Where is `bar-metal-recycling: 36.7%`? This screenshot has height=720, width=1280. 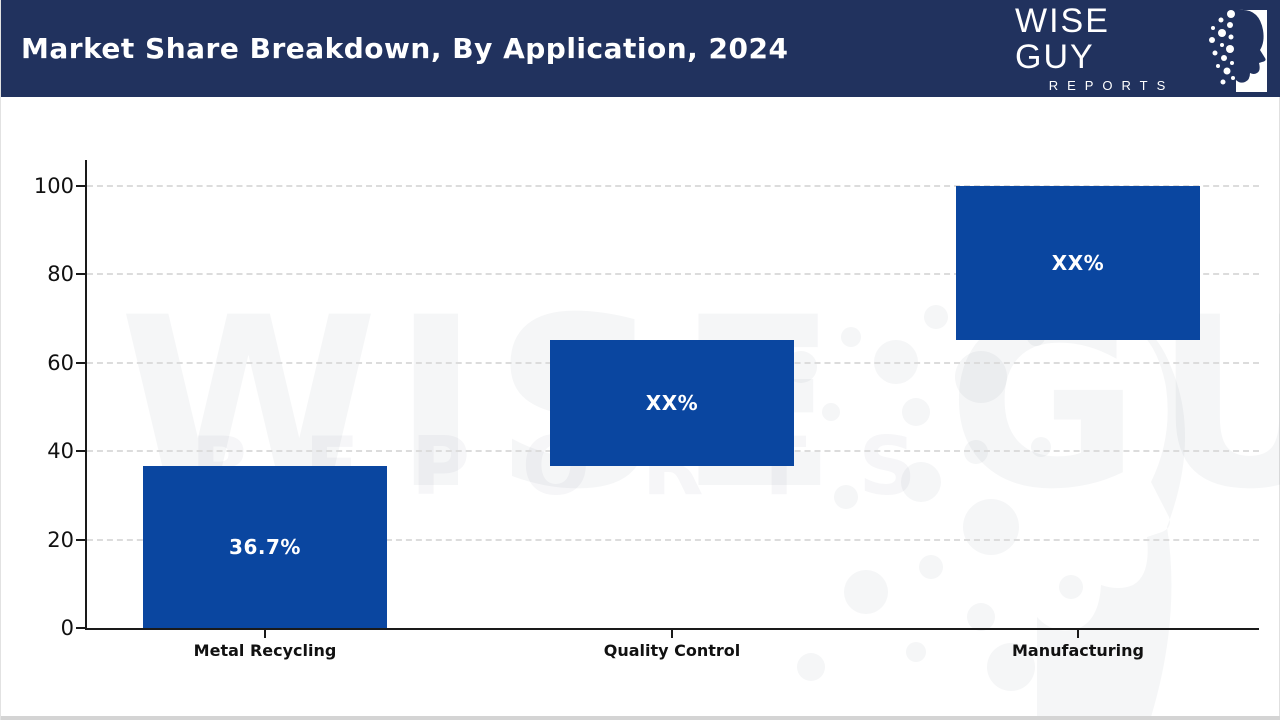 bar-metal-recycling: 36.7% is located at coordinates (265, 546).